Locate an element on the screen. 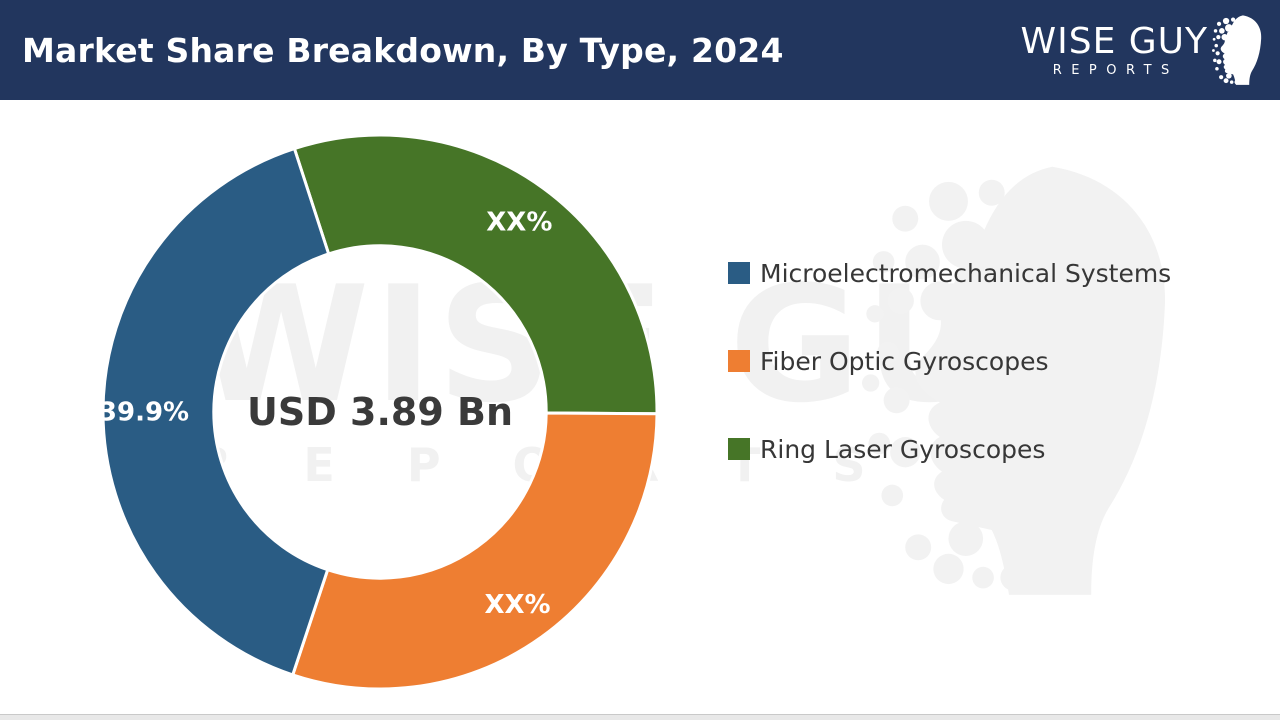 The height and width of the screenshot is (720, 1280). wise-guy-head-icon is located at coordinates (1237, 49).